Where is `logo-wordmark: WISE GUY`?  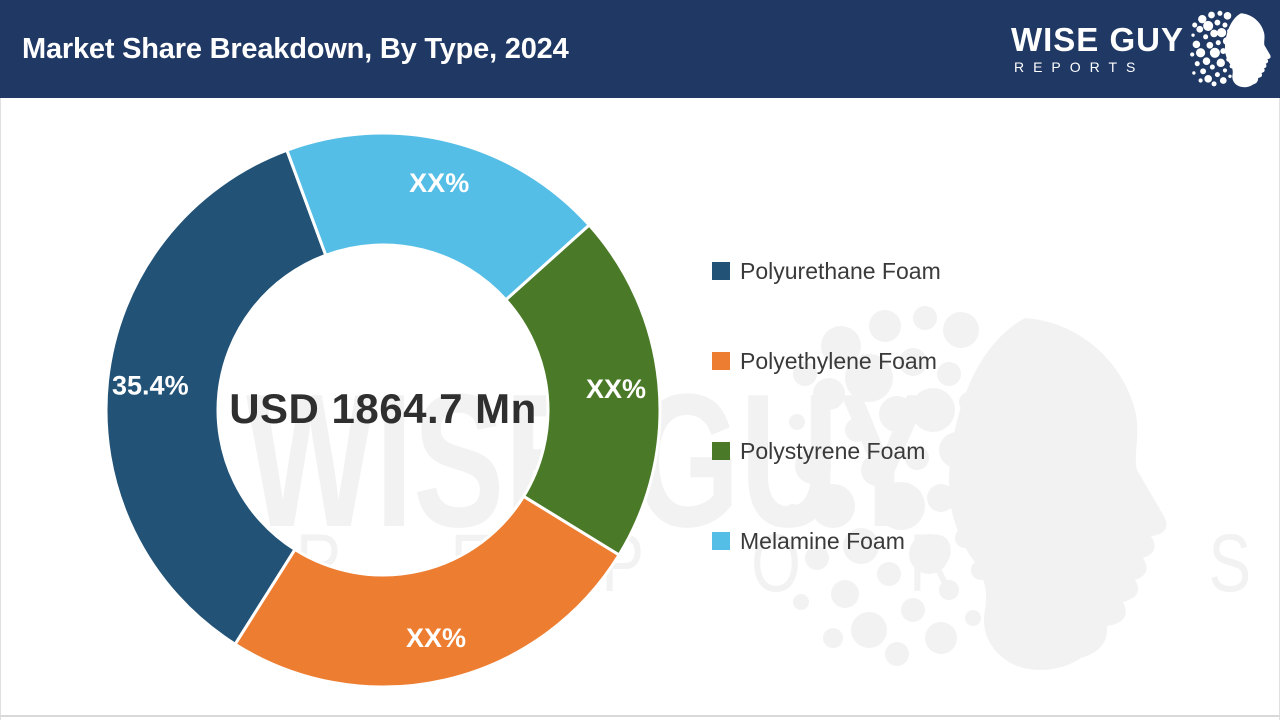
logo-wordmark: WISE GUY is located at coordinates (1097, 40).